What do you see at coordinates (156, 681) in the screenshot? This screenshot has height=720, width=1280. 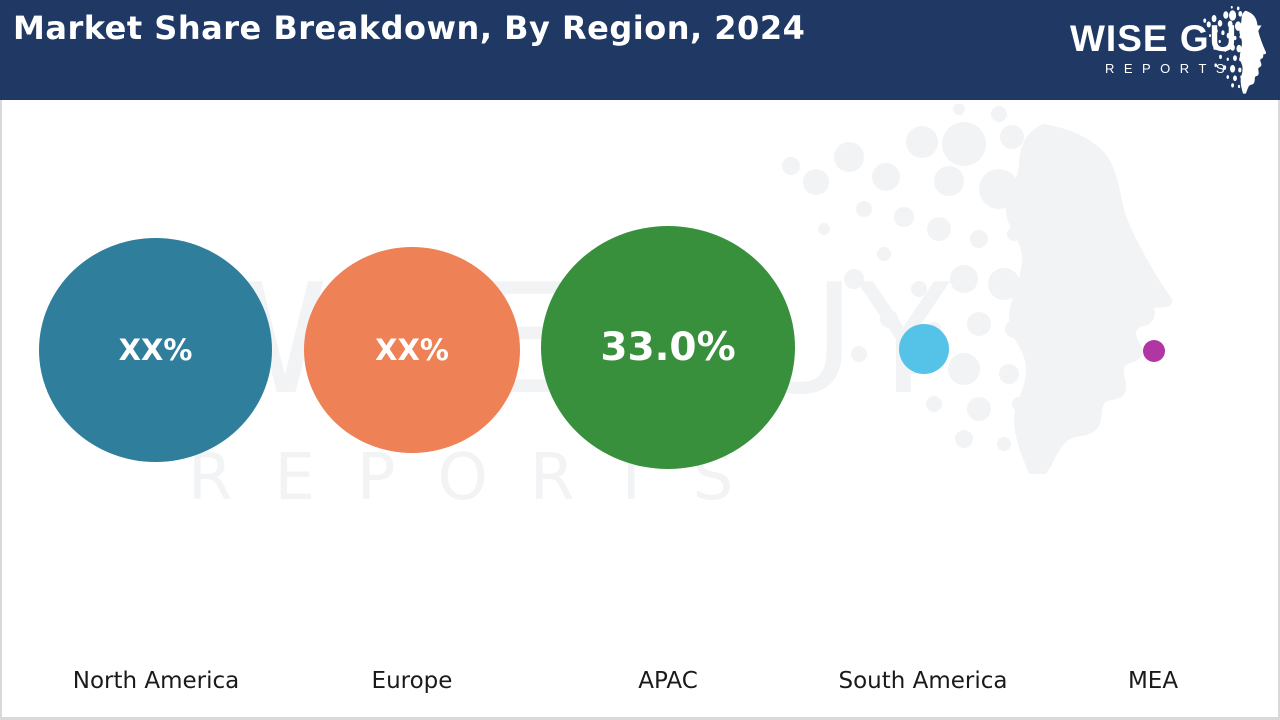 I see `category-label-north-america: North America` at bounding box center [156, 681].